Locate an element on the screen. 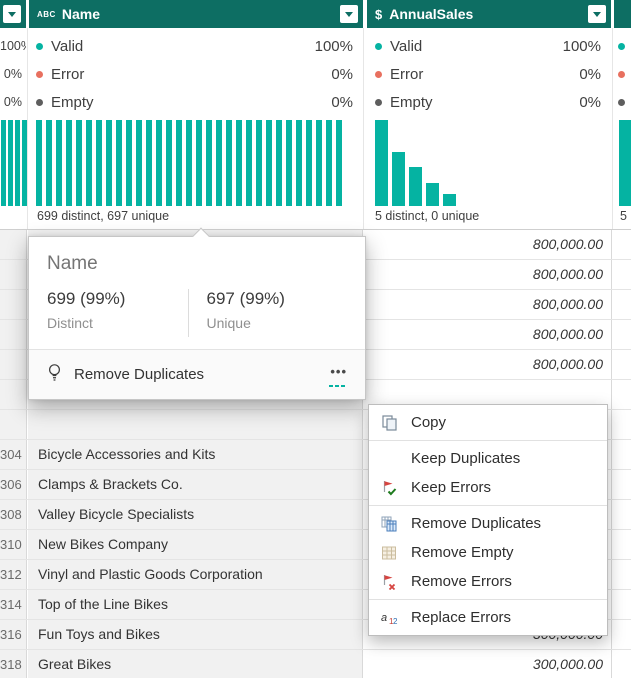 Image resolution: width=631 pixels, height=678 pixels. unique-stat: 697 (99%) Unique is located at coordinates (267, 313).